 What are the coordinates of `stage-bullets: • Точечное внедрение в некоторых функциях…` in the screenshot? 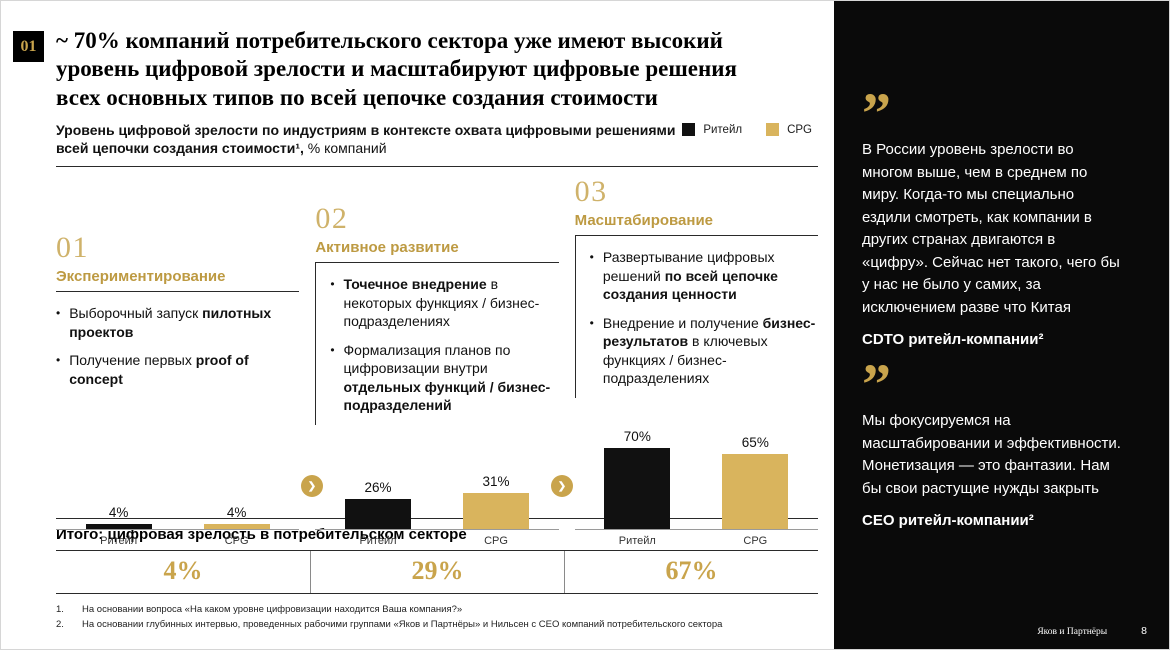 It's located at (436, 344).